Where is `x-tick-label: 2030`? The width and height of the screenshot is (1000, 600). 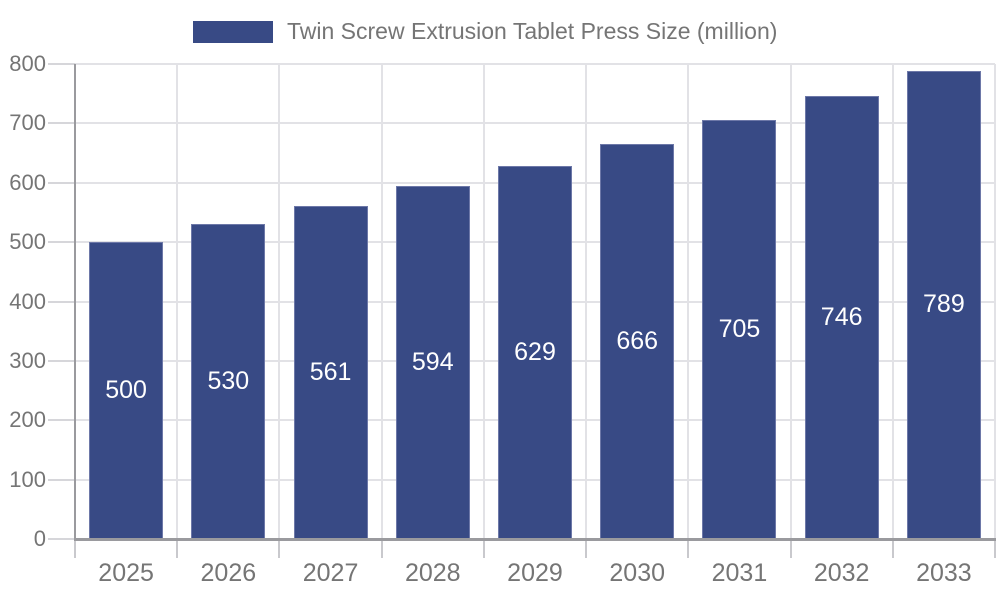 x-tick-label: 2030 is located at coordinates (637, 573).